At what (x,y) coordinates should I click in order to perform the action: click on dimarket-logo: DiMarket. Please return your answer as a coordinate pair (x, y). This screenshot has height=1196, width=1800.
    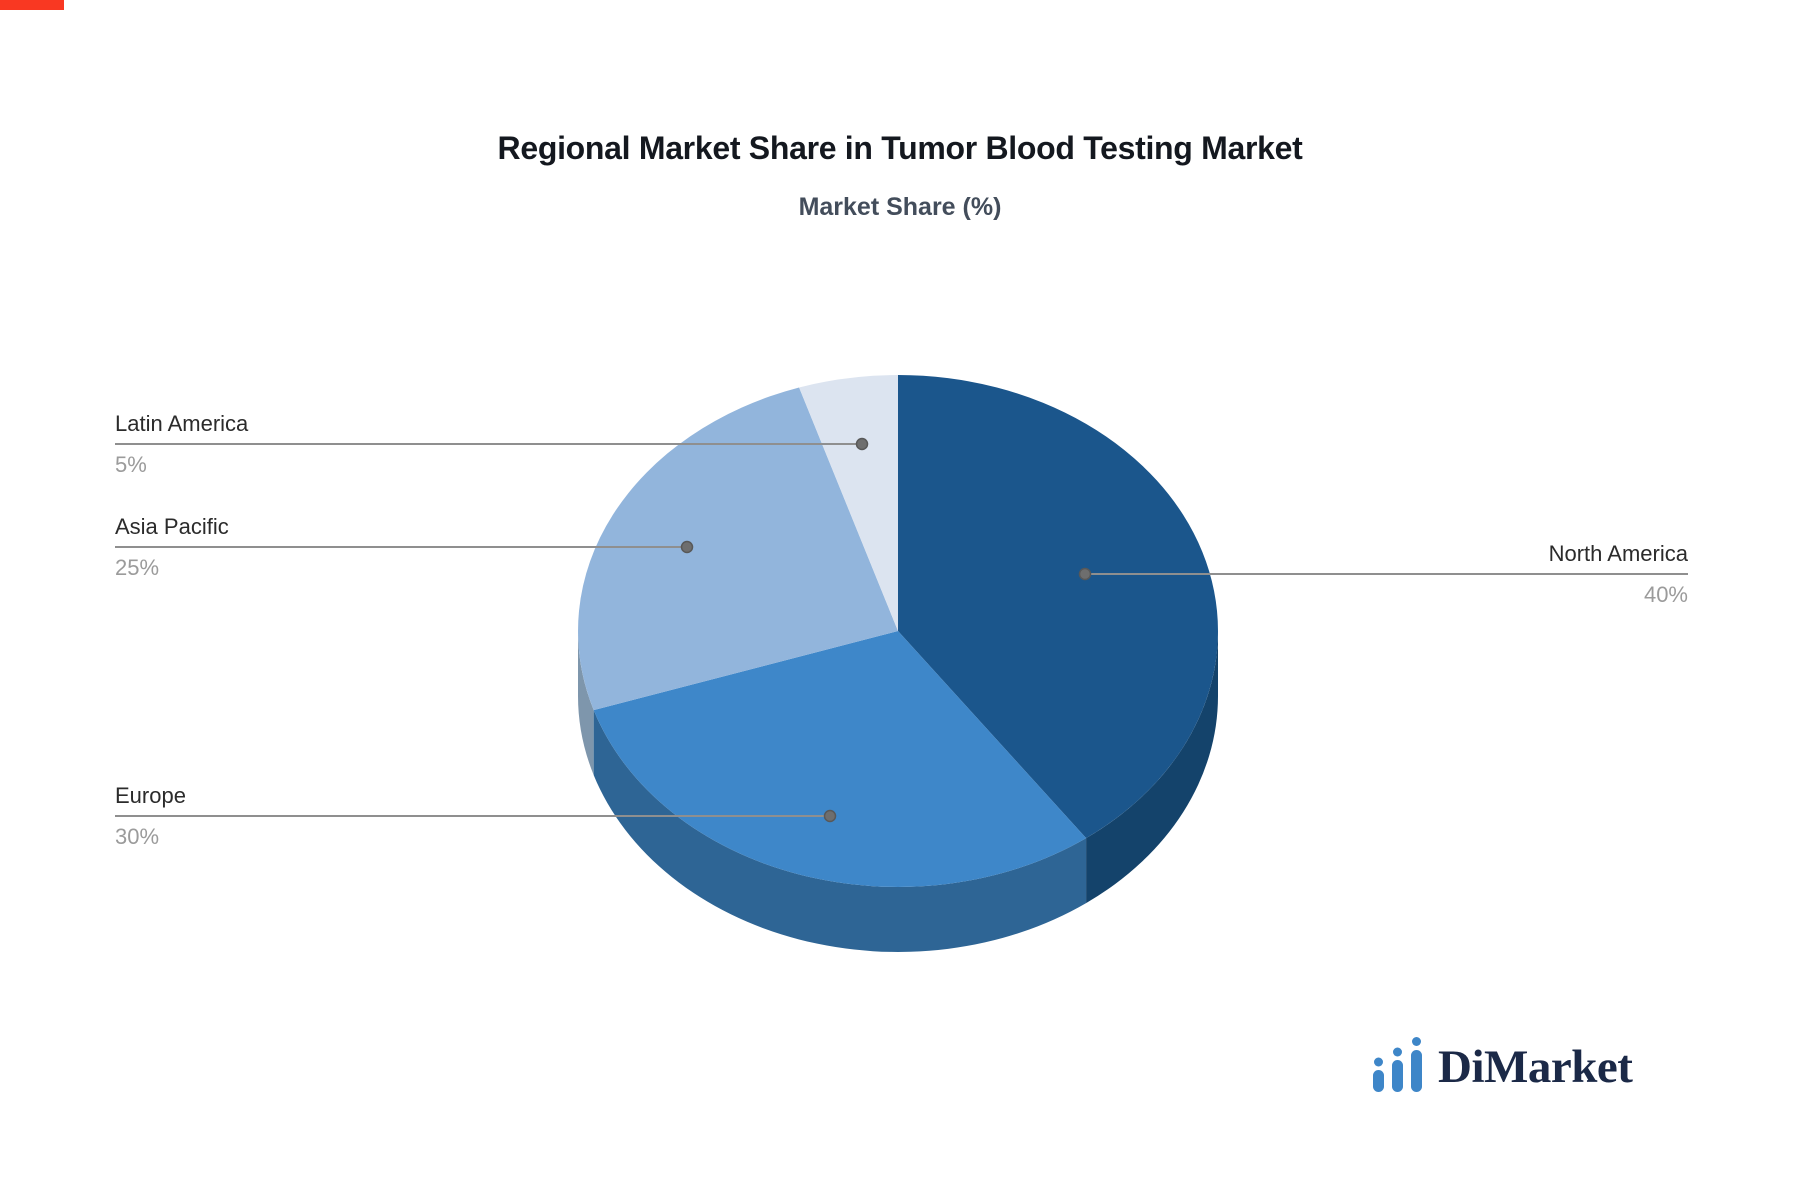
    Looking at the image, I should click on (1502, 1065).